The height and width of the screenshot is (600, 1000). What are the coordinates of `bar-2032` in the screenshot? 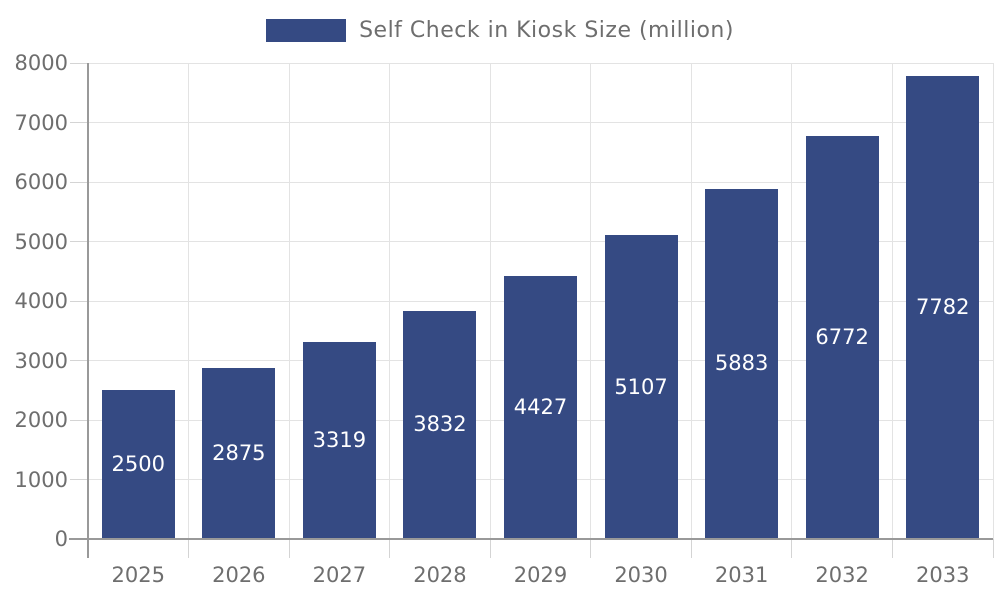 It's located at (842, 337).